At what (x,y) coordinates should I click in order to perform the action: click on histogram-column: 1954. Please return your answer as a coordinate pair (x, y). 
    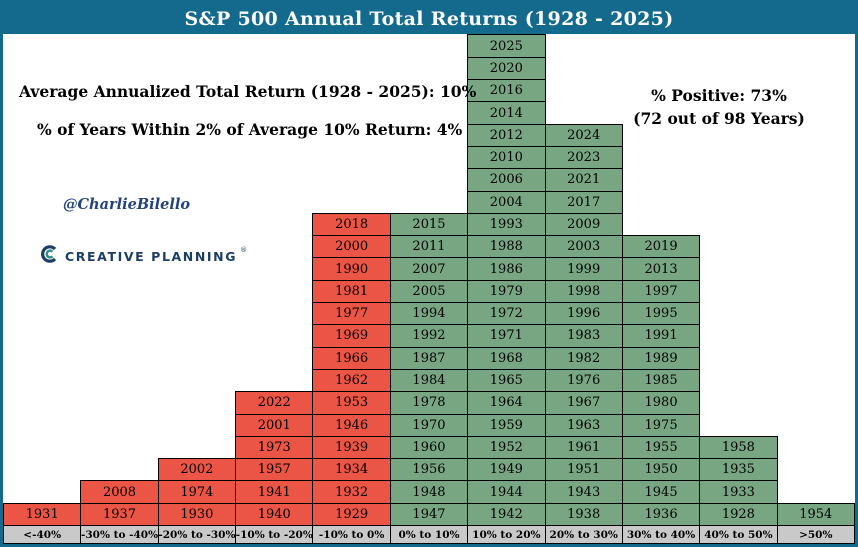
    Looking at the image, I should click on (815, 514).